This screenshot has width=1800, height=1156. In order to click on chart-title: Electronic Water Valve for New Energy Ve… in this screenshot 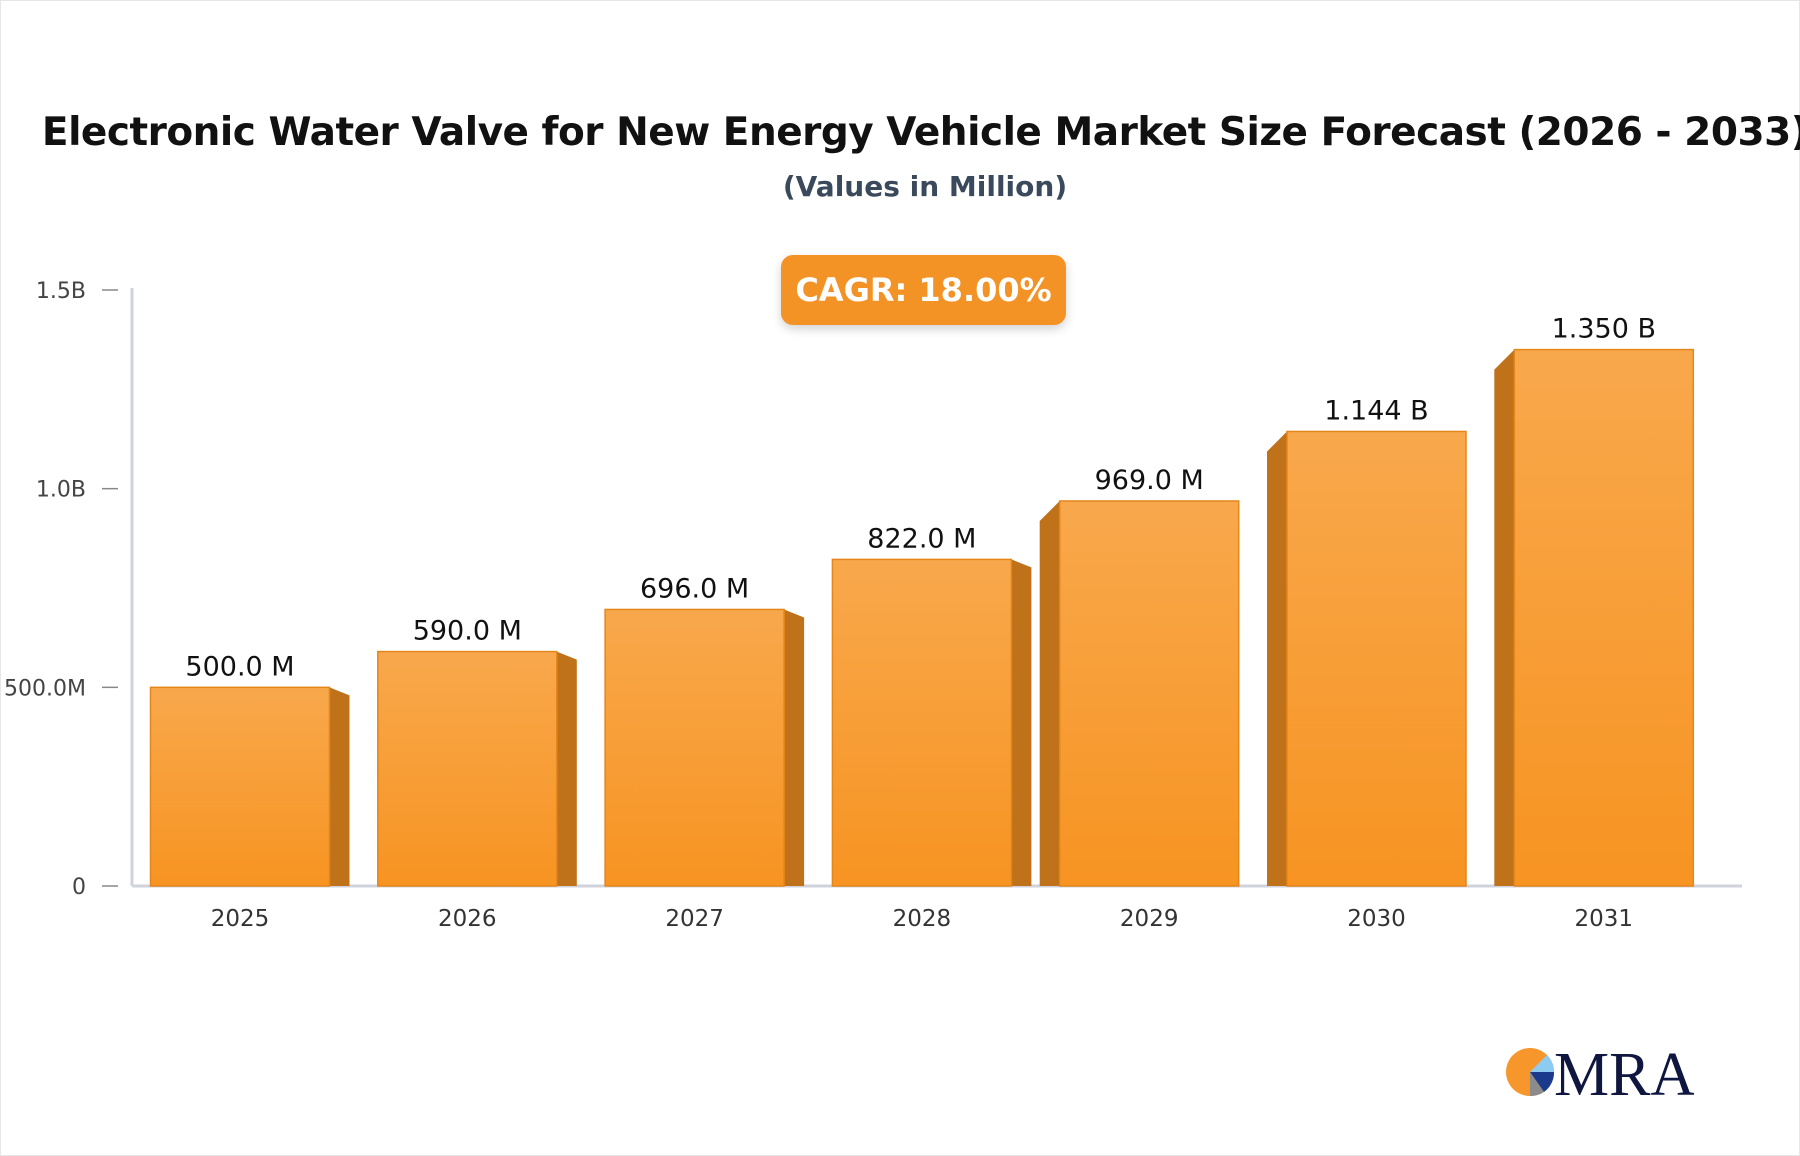, I will do `click(920, 132)`.